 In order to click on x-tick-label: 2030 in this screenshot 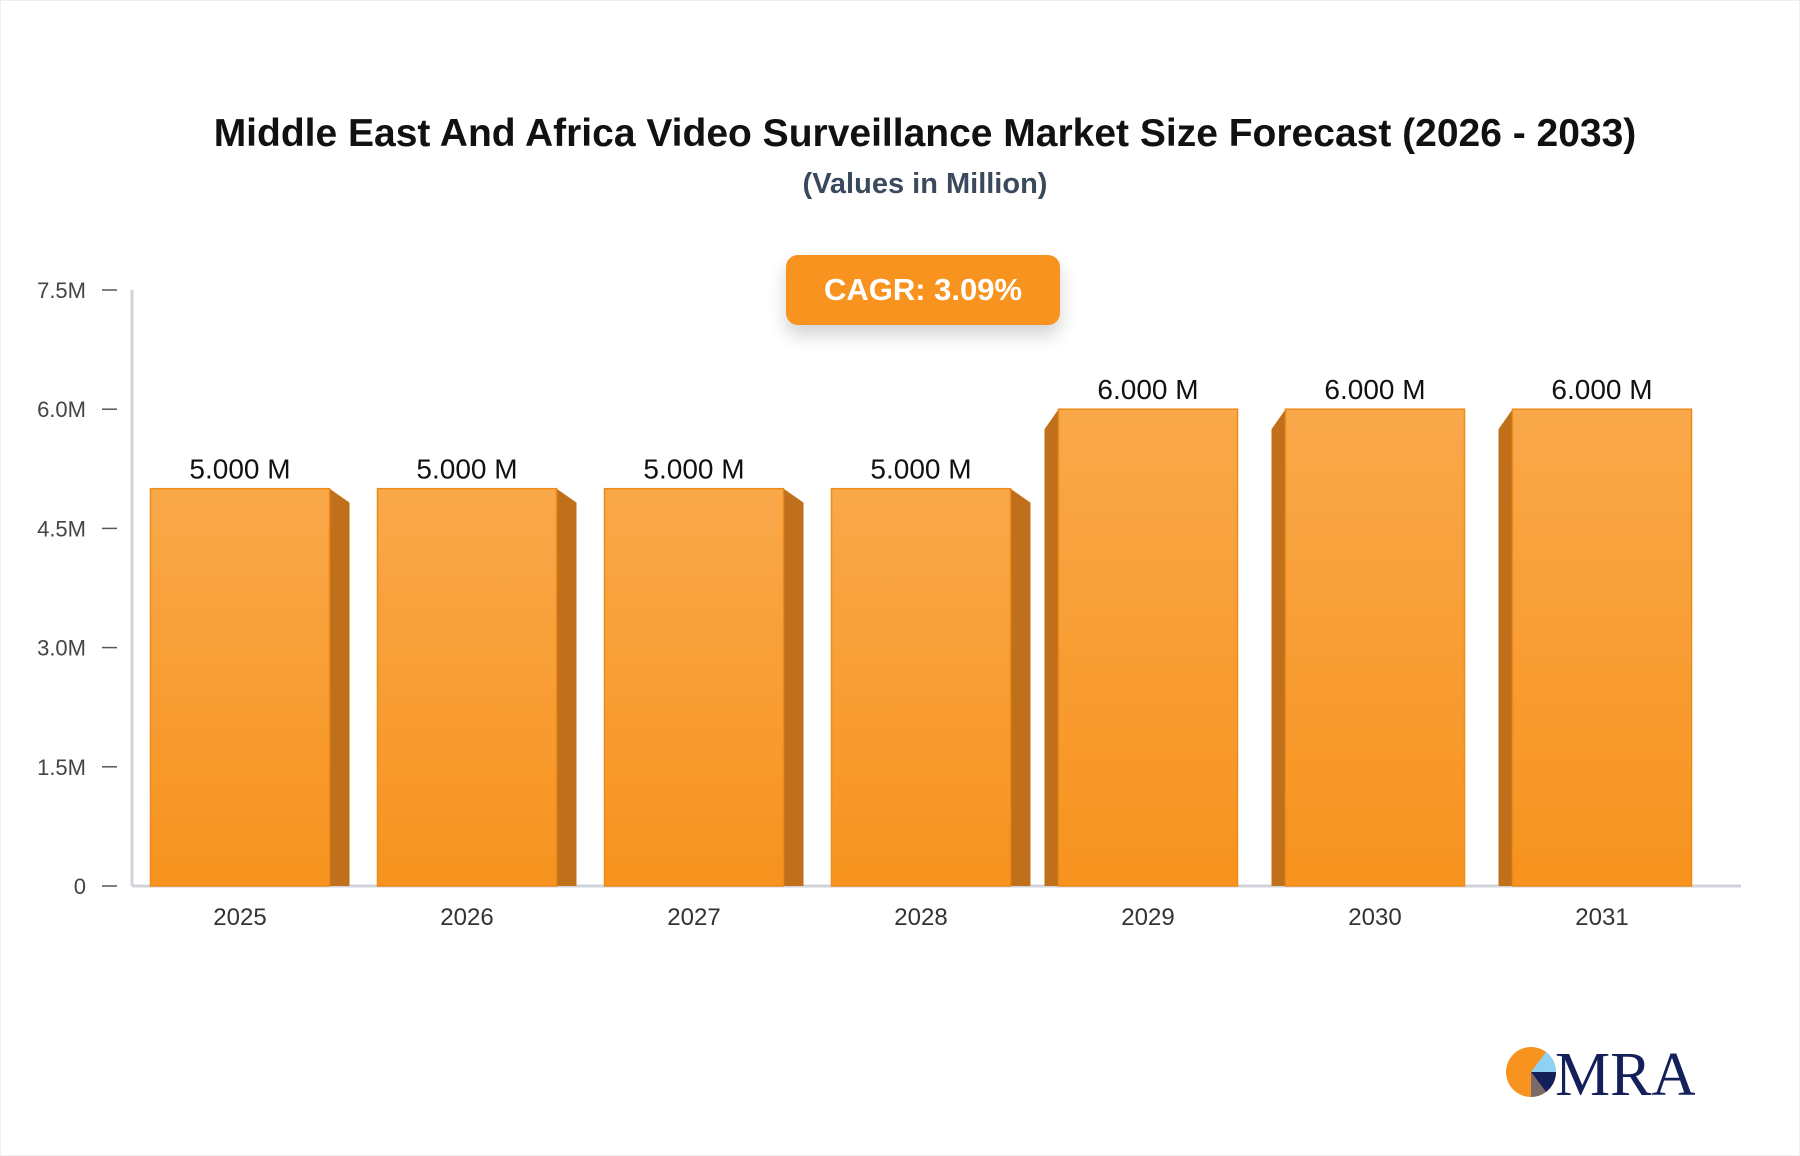, I will do `click(1374, 917)`.